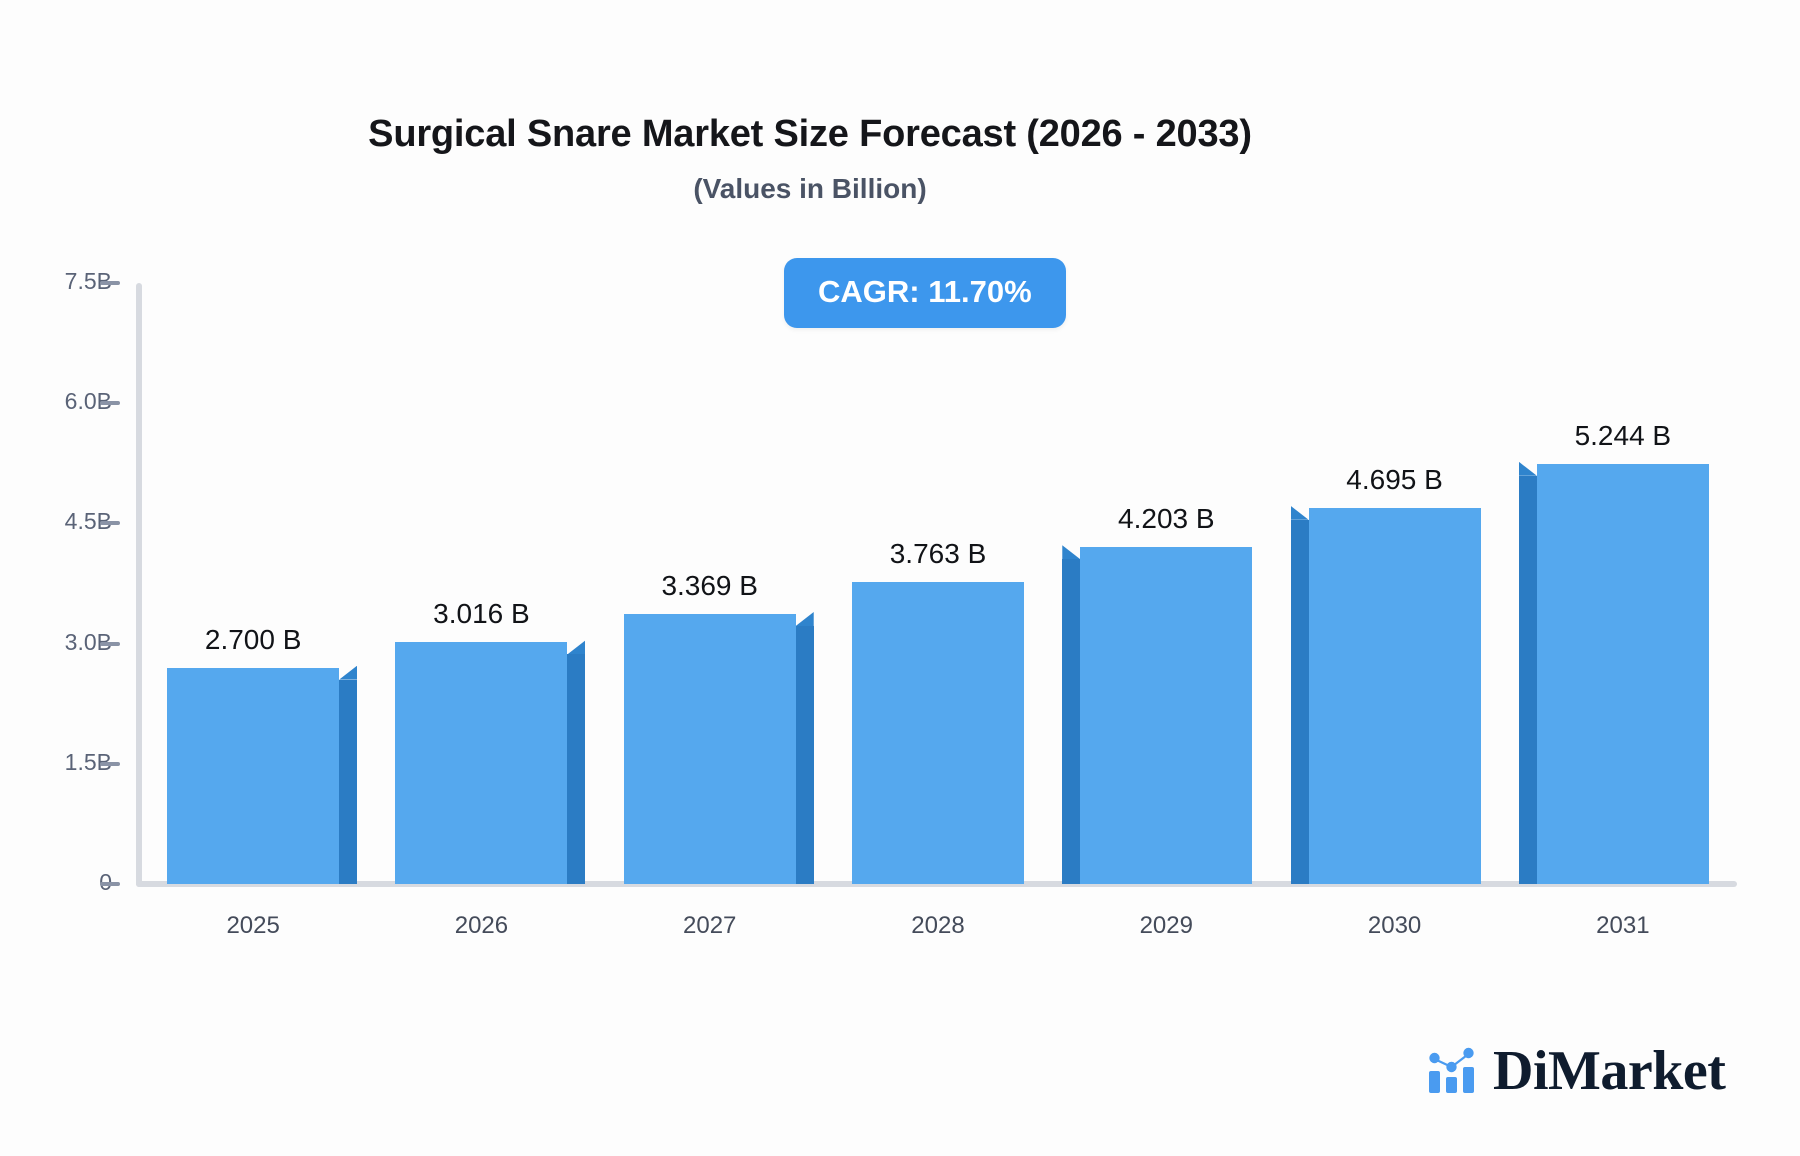 This screenshot has height=1156, width=1800. I want to click on x-axis-label: 2026, so click(481, 925).